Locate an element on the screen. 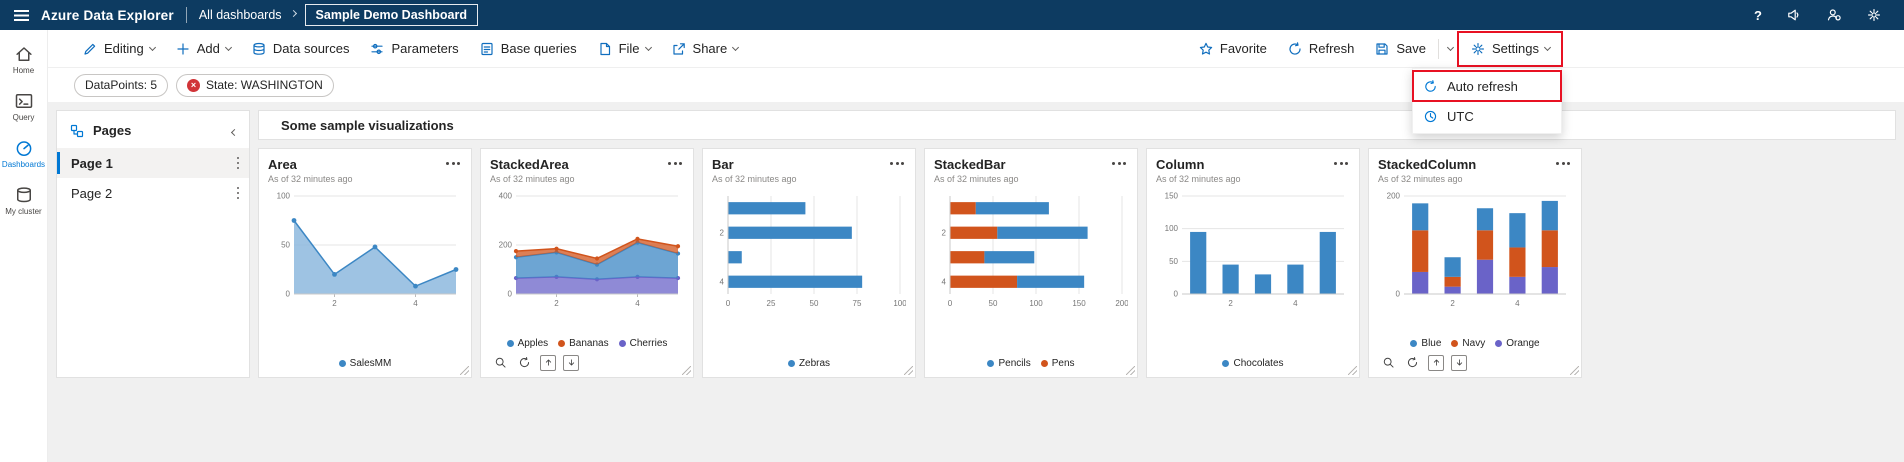  breadcrumb-current: Sample Demo Dashboard is located at coordinates (391, 15).